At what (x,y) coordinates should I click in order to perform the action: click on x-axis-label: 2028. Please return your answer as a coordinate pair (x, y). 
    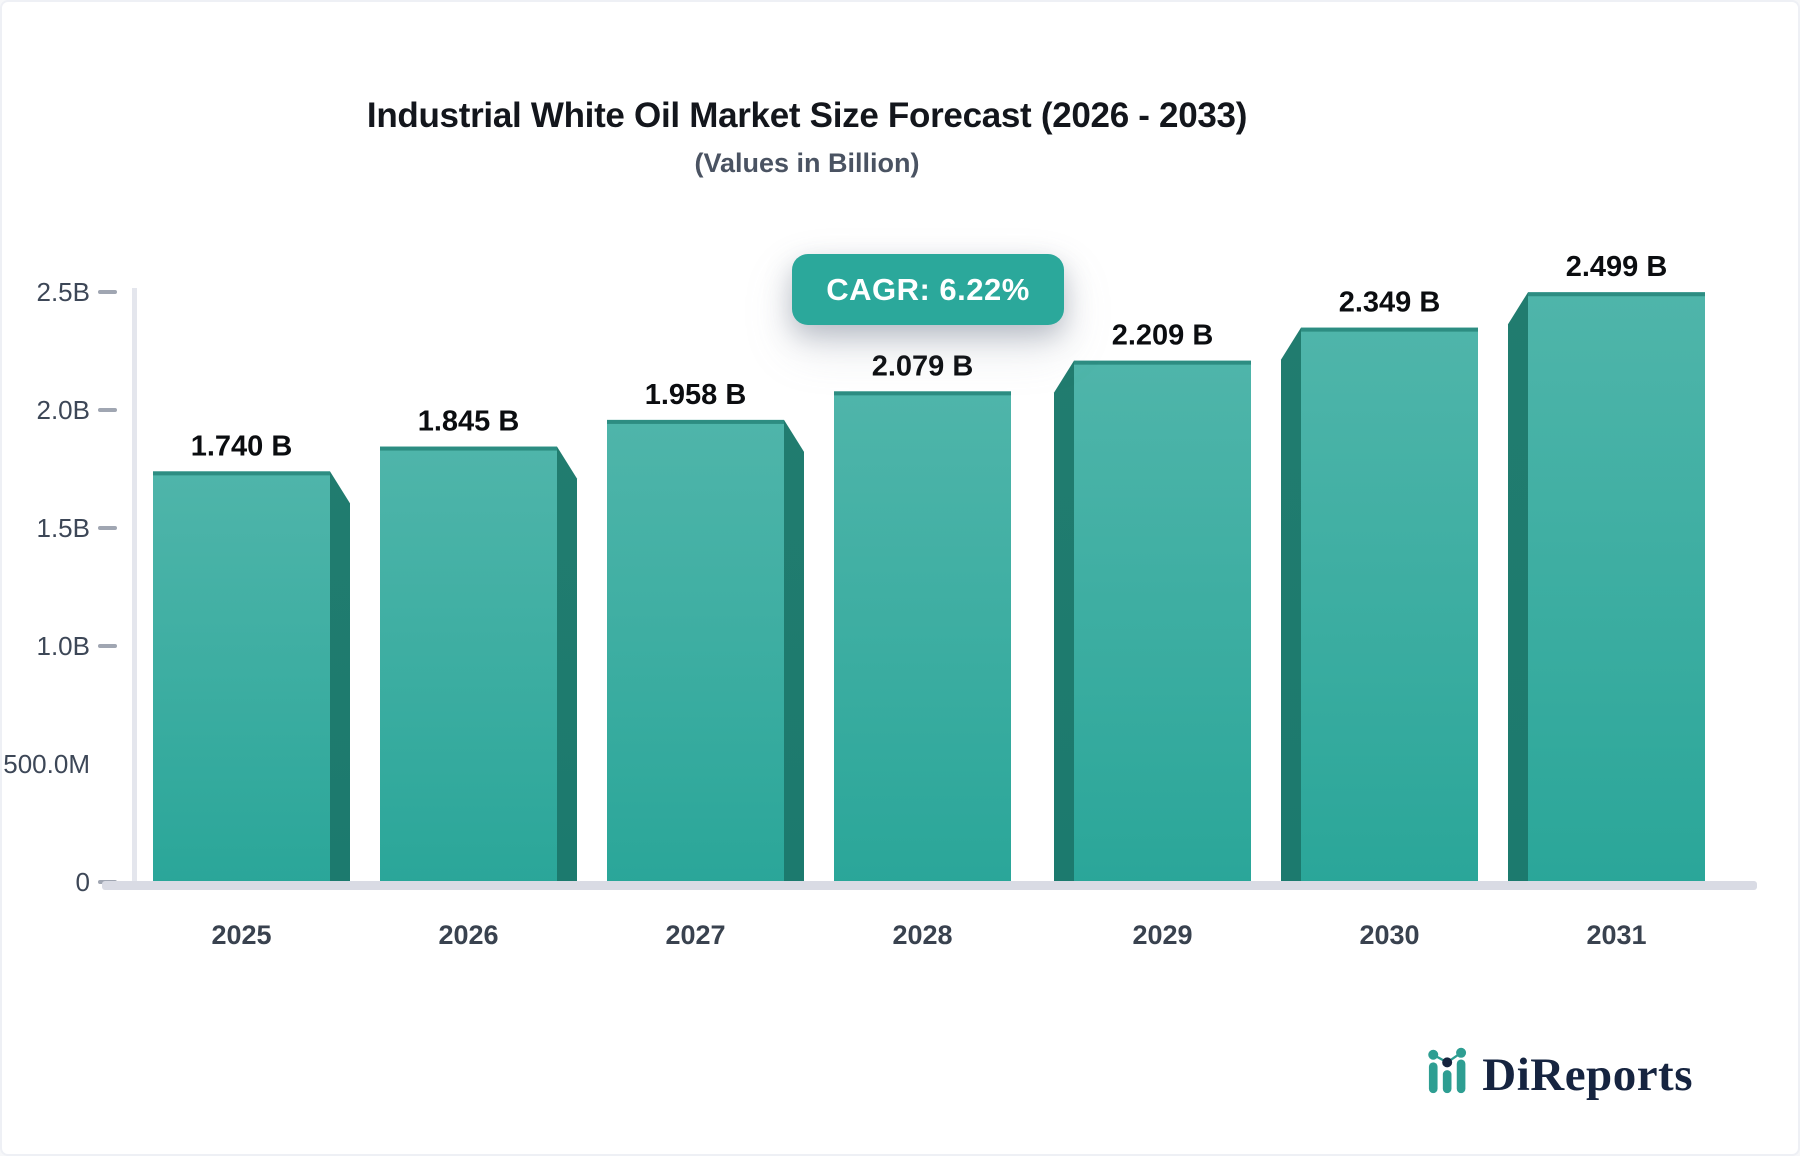
    Looking at the image, I should click on (922, 935).